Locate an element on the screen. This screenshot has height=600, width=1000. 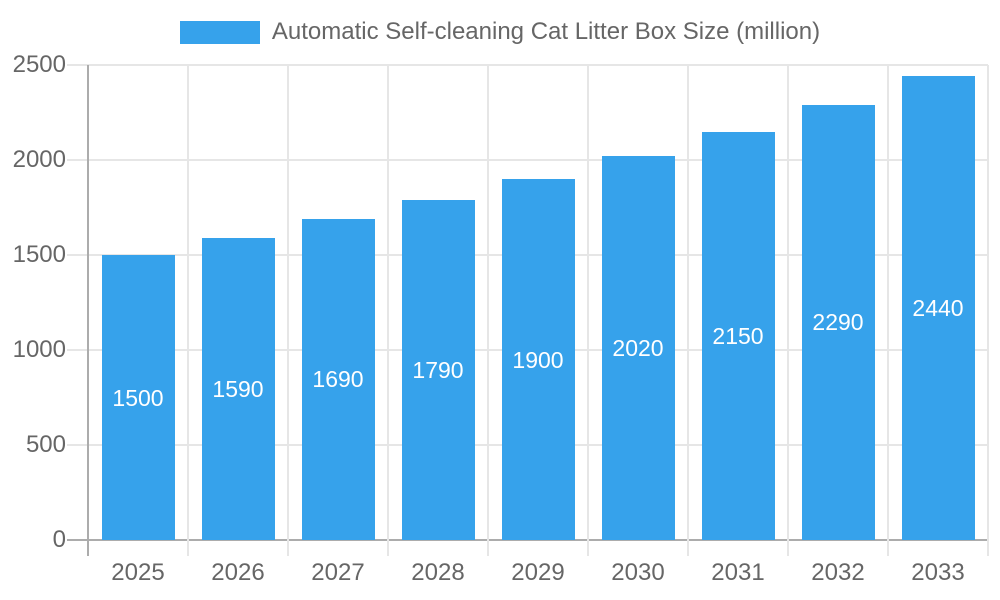
bar-value-label: 1900 is located at coordinates (538, 359).